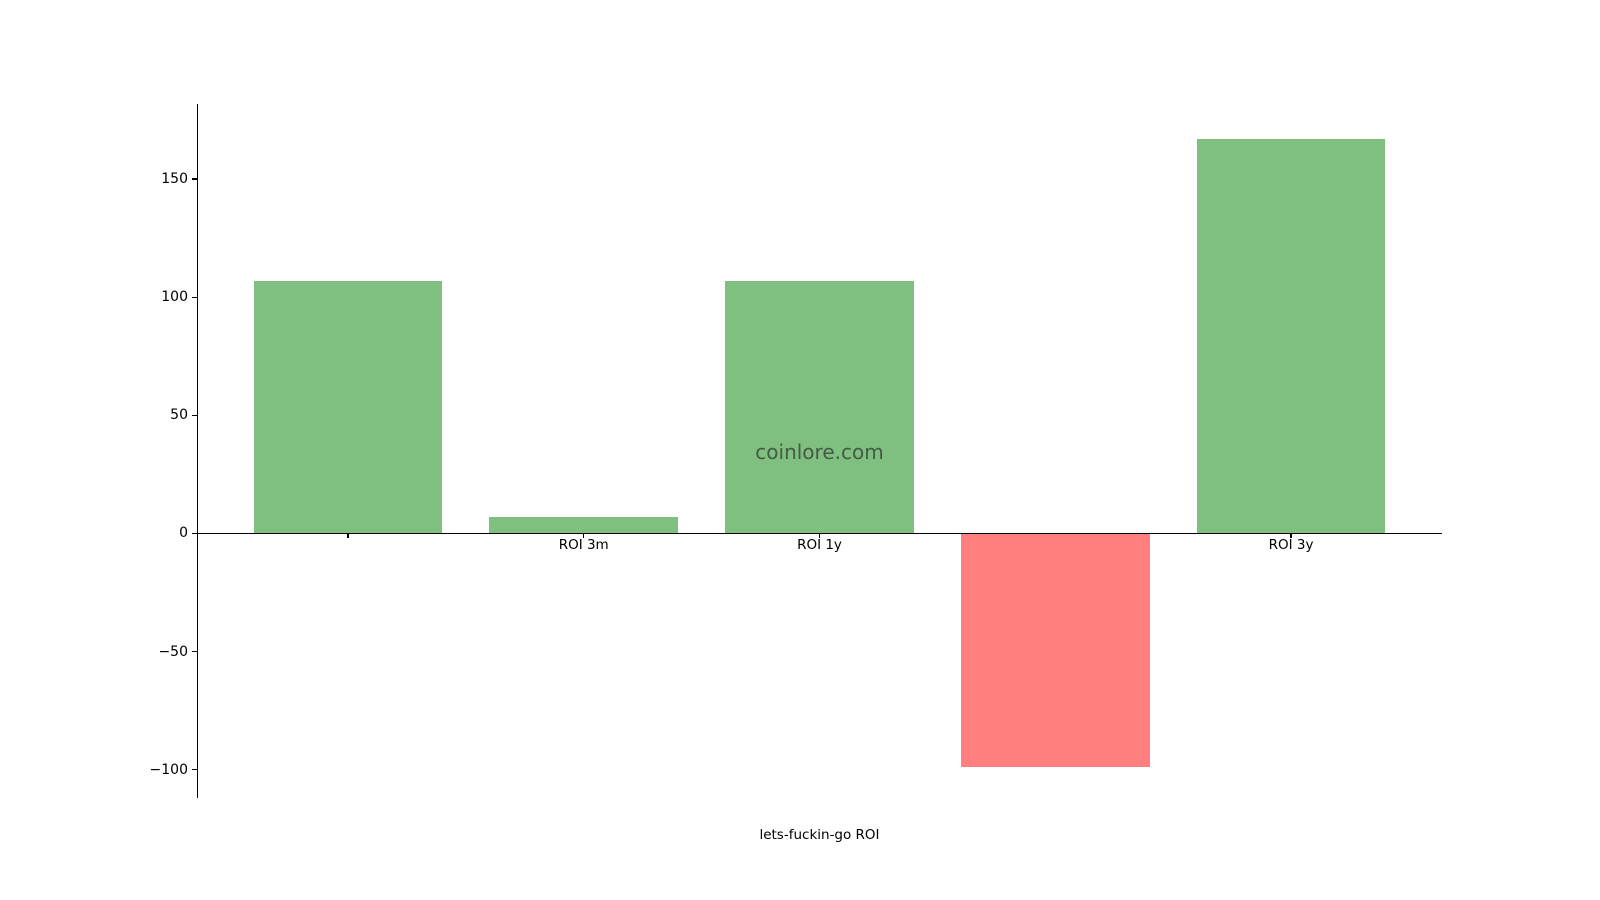  What do you see at coordinates (168, 769) in the screenshot?
I see `y-tick-label: −100` at bounding box center [168, 769].